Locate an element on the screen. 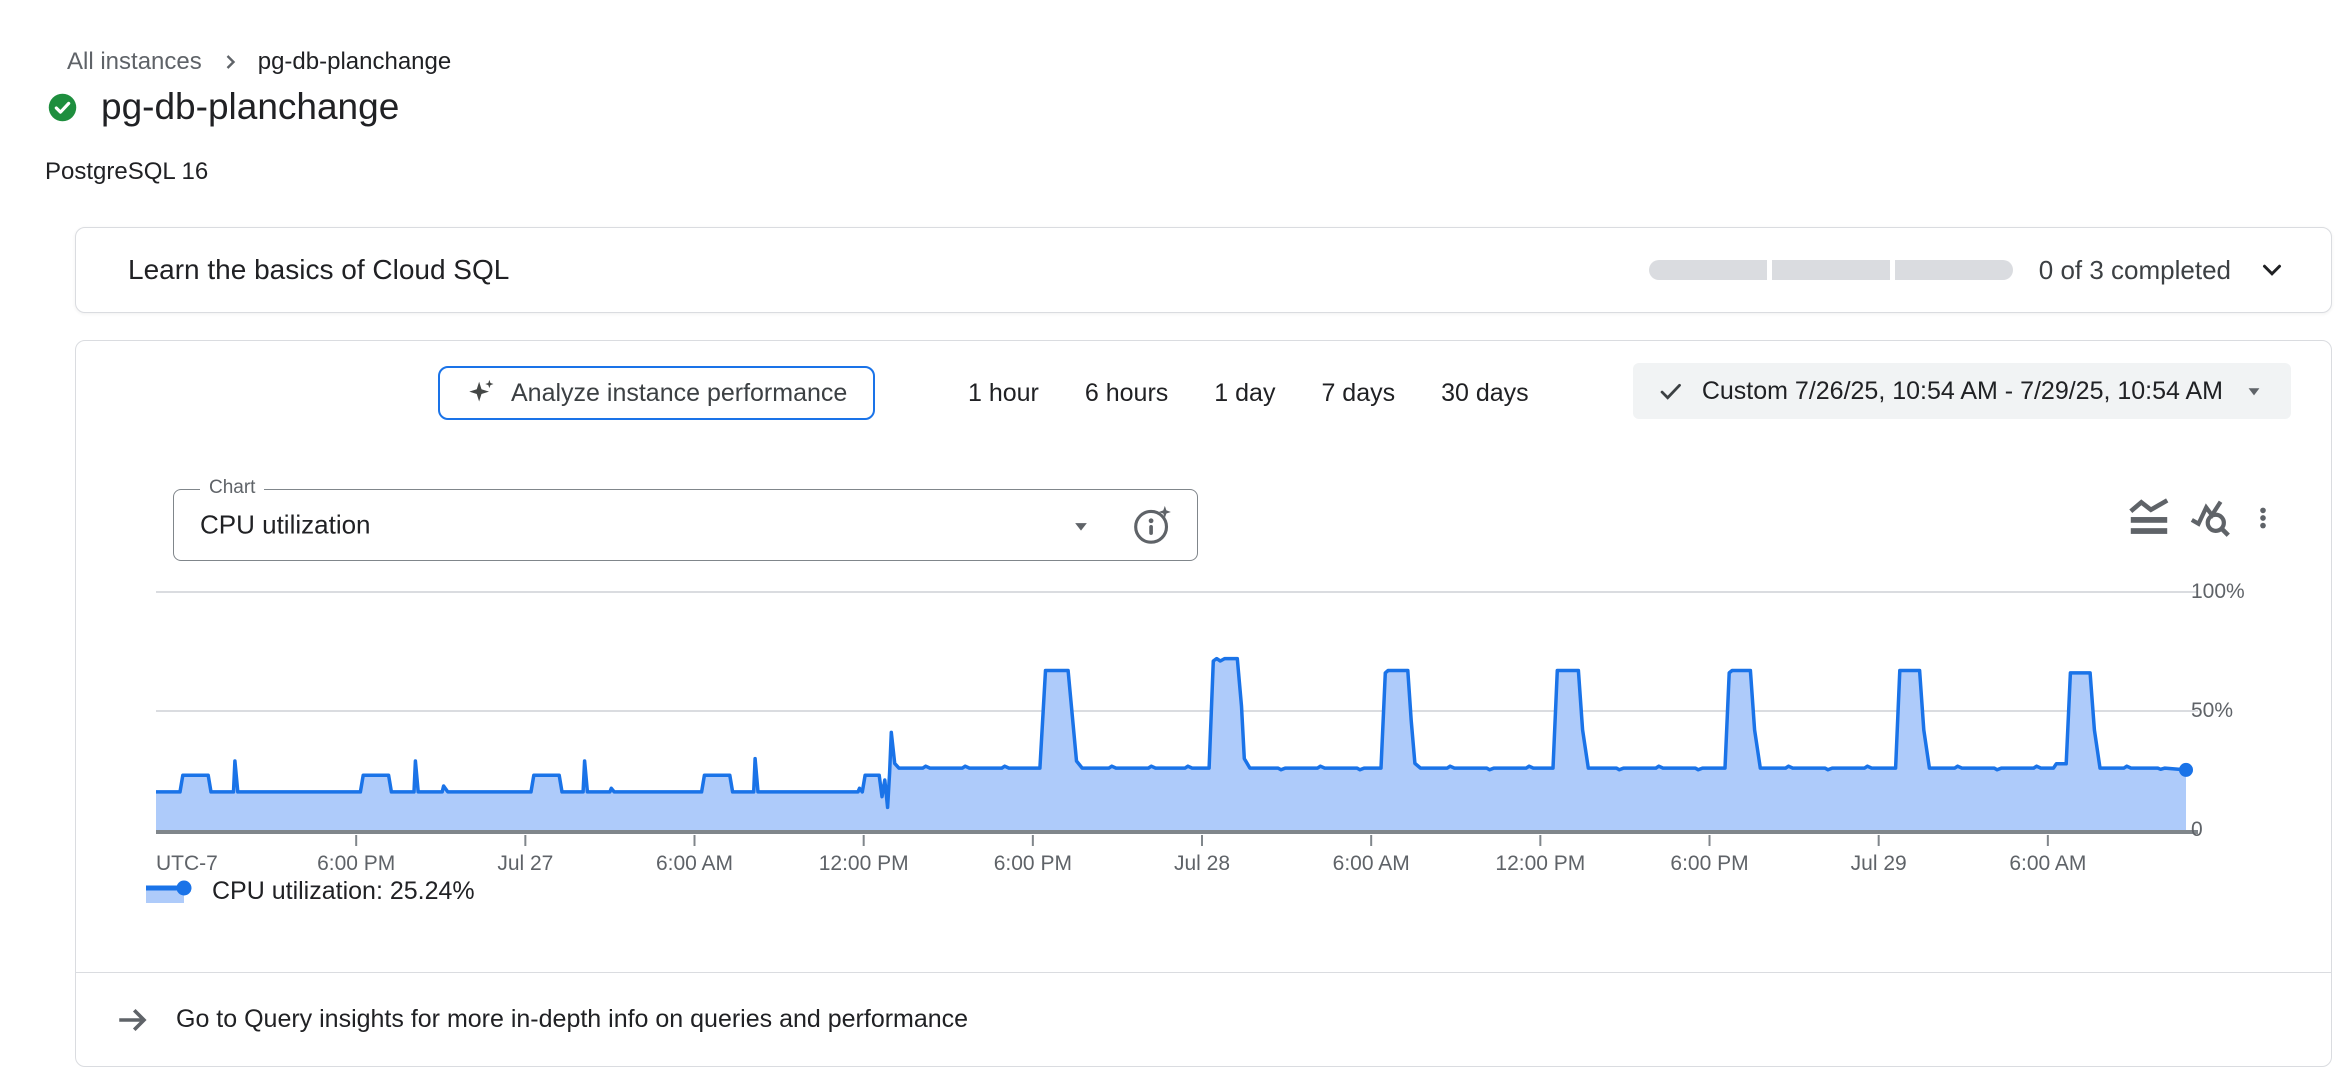 The width and height of the screenshot is (2342, 1076). page-header: pg-db-planchange is located at coordinates (222, 107).